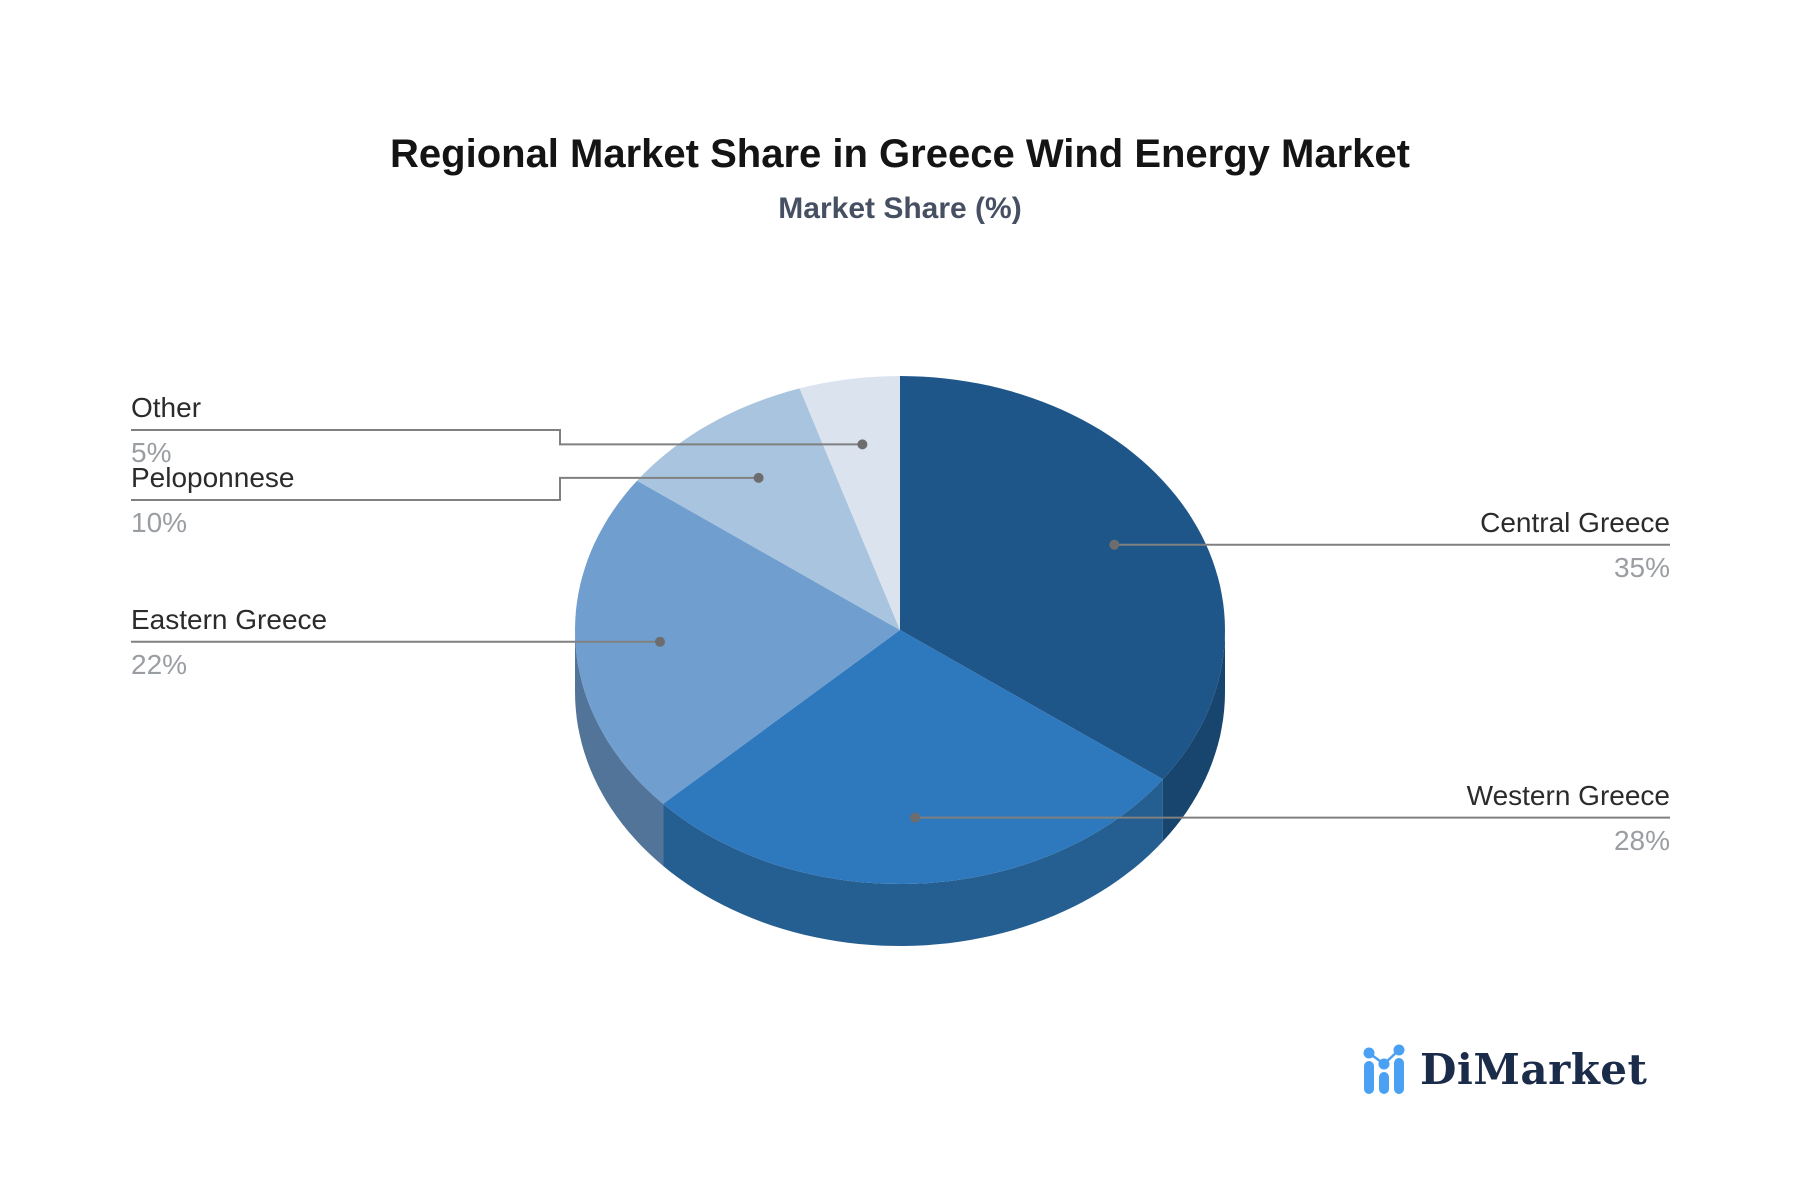  I want to click on leader-dot-other, so click(862, 444).